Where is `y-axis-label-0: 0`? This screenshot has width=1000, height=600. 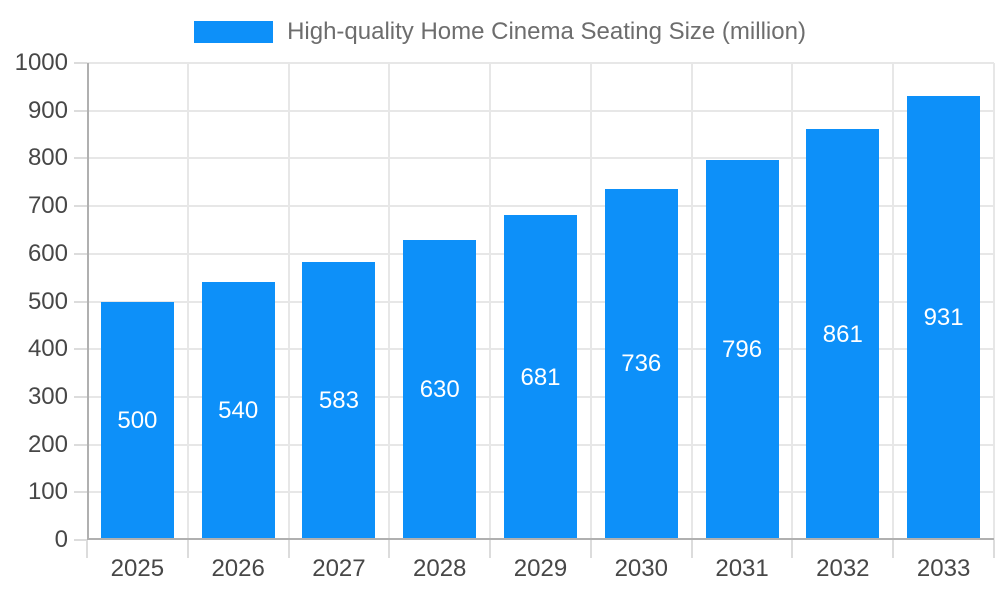 y-axis-label-0: 0 is located at coordinates (61, 539).